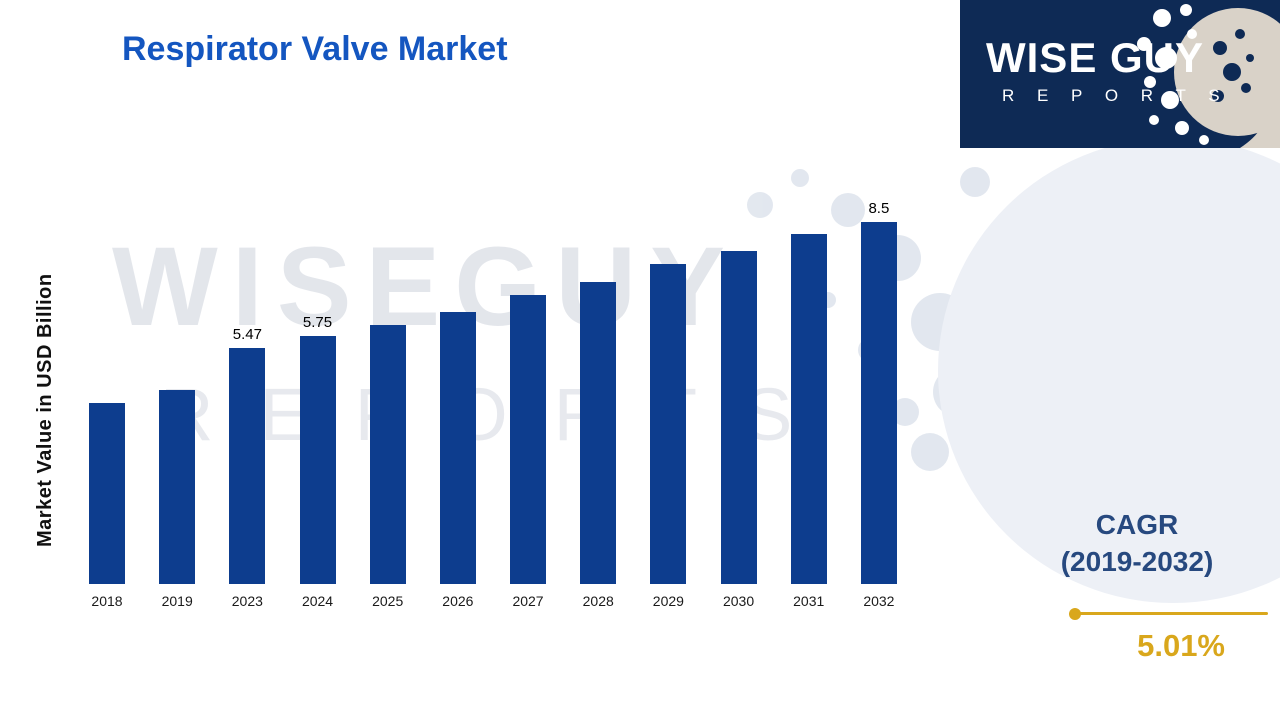 This screenshot has height=720, width=1280. I want to click on cagr-value: 5.01%, so click(1181, 645).